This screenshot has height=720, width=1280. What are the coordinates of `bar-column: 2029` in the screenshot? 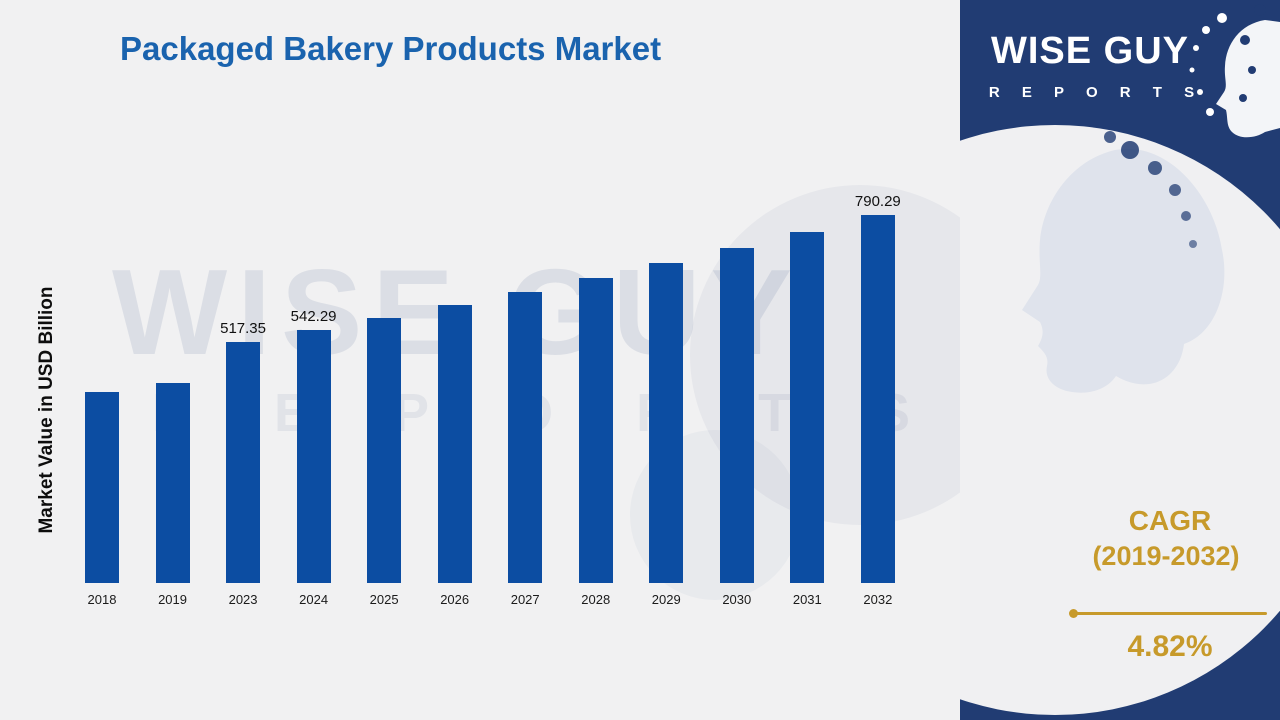 It's located at (666, 380).